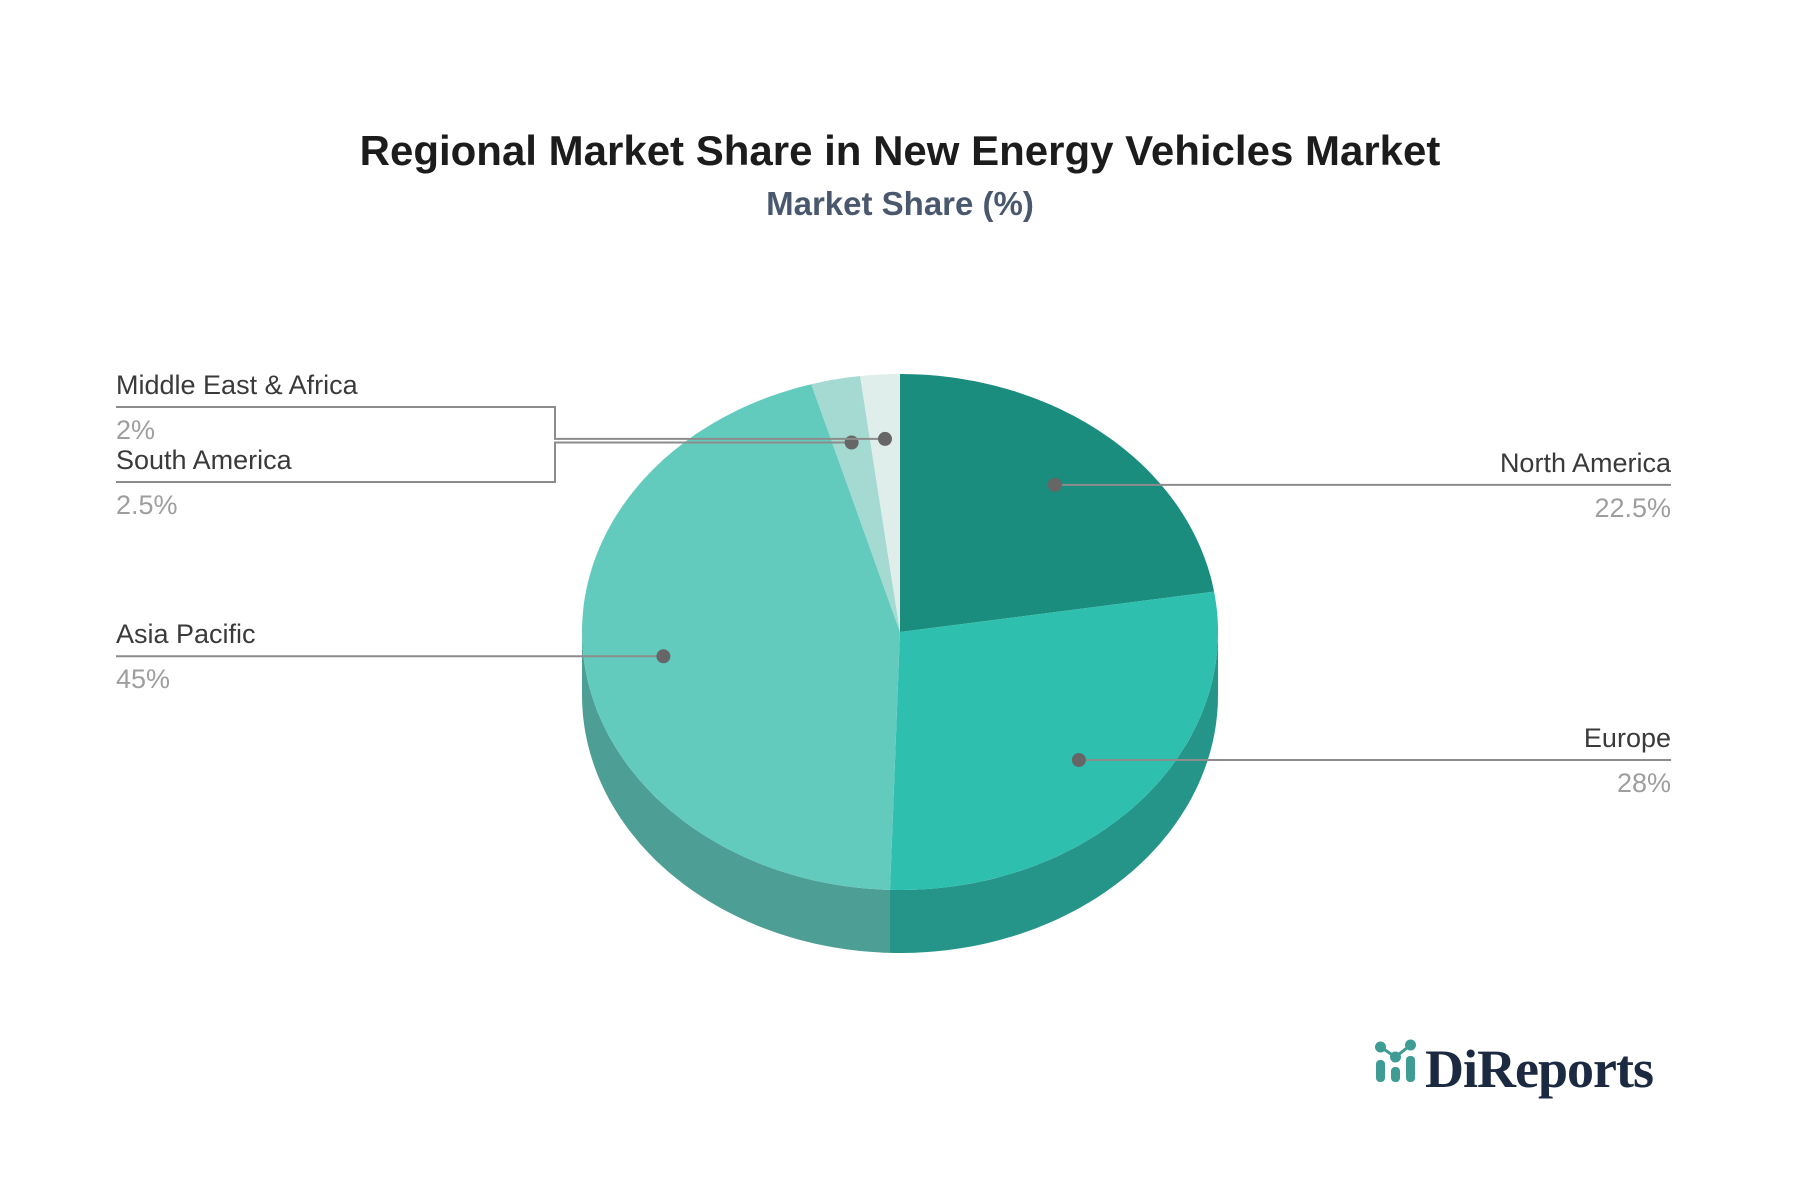 The image size is (1800, 1196). I want to click on brand-name: DiReports, so click(1539, 1069).